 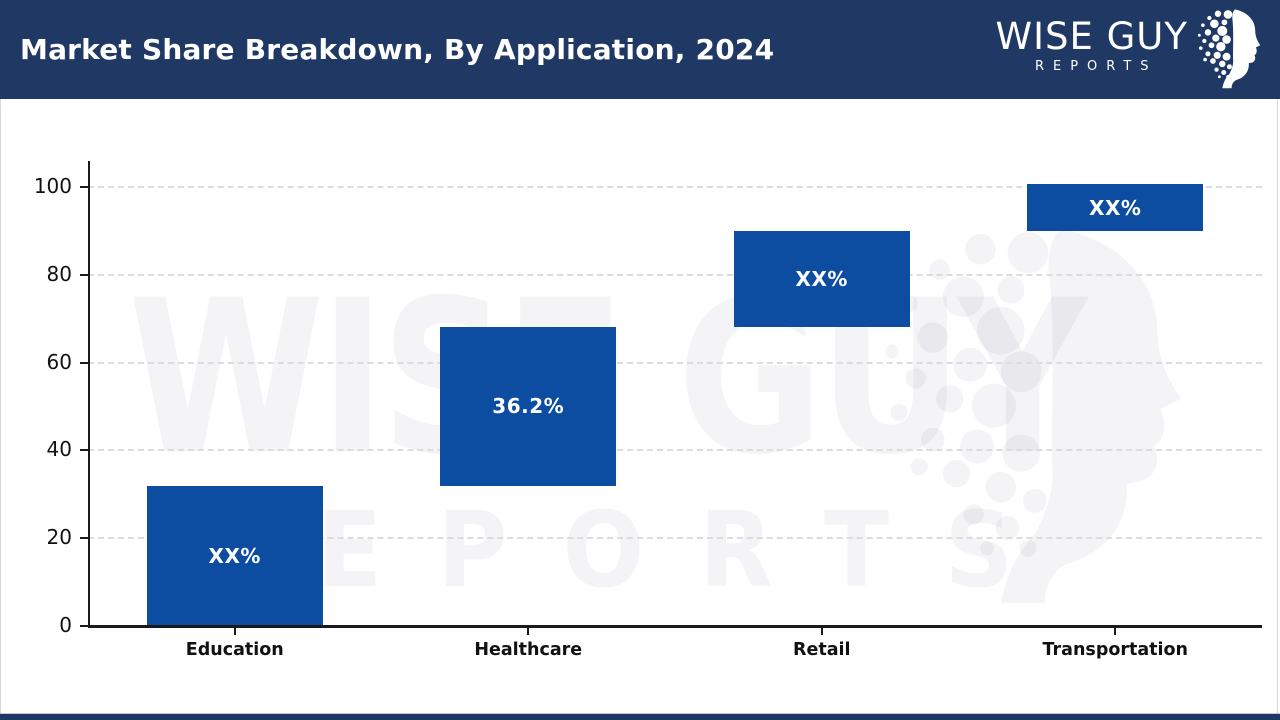 What do you see at coordinates (59, 537) in the screenshot?
I see `y-tick-label: 20` at bounding box center [59, 537].